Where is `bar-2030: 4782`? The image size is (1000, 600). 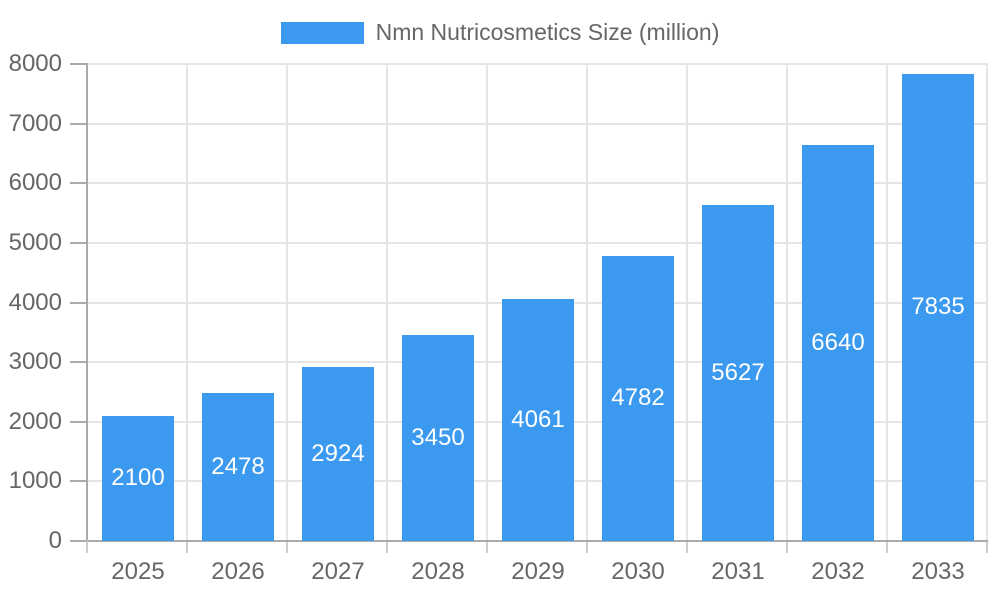 bar-2030: 4782 is located at coordinates (638, 398).